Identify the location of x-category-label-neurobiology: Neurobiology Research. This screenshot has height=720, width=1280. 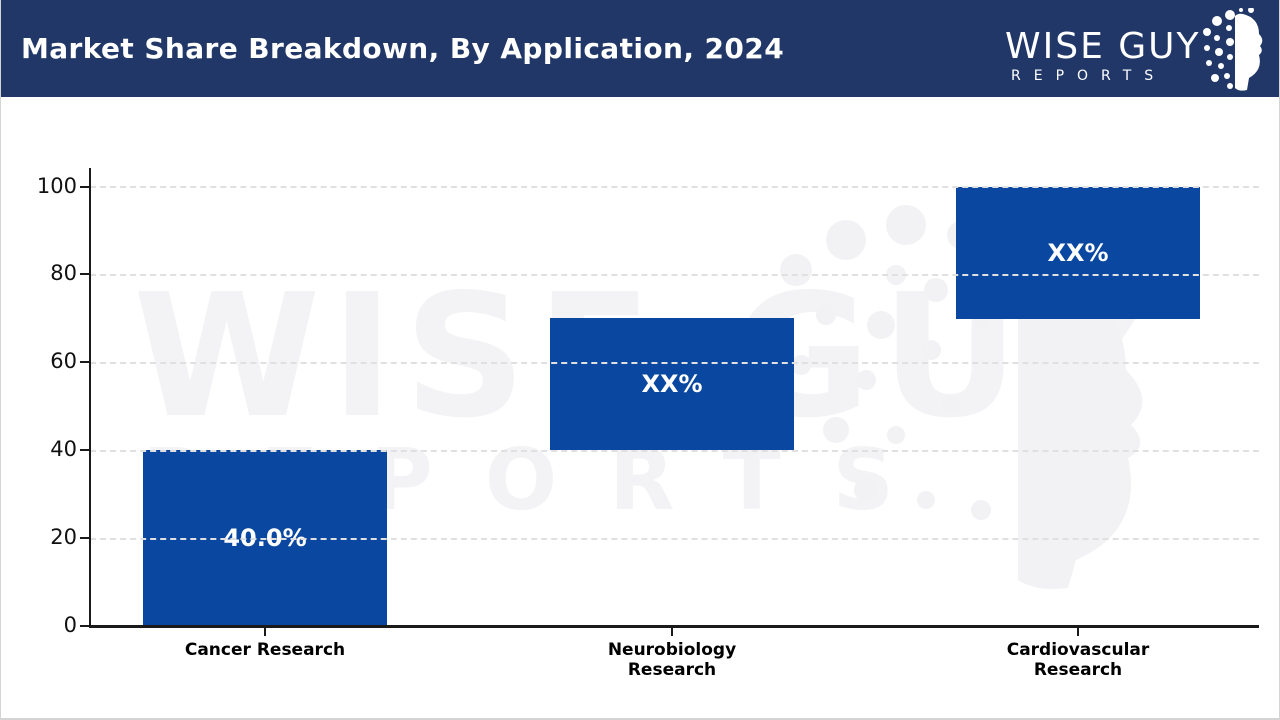
(672, 660).